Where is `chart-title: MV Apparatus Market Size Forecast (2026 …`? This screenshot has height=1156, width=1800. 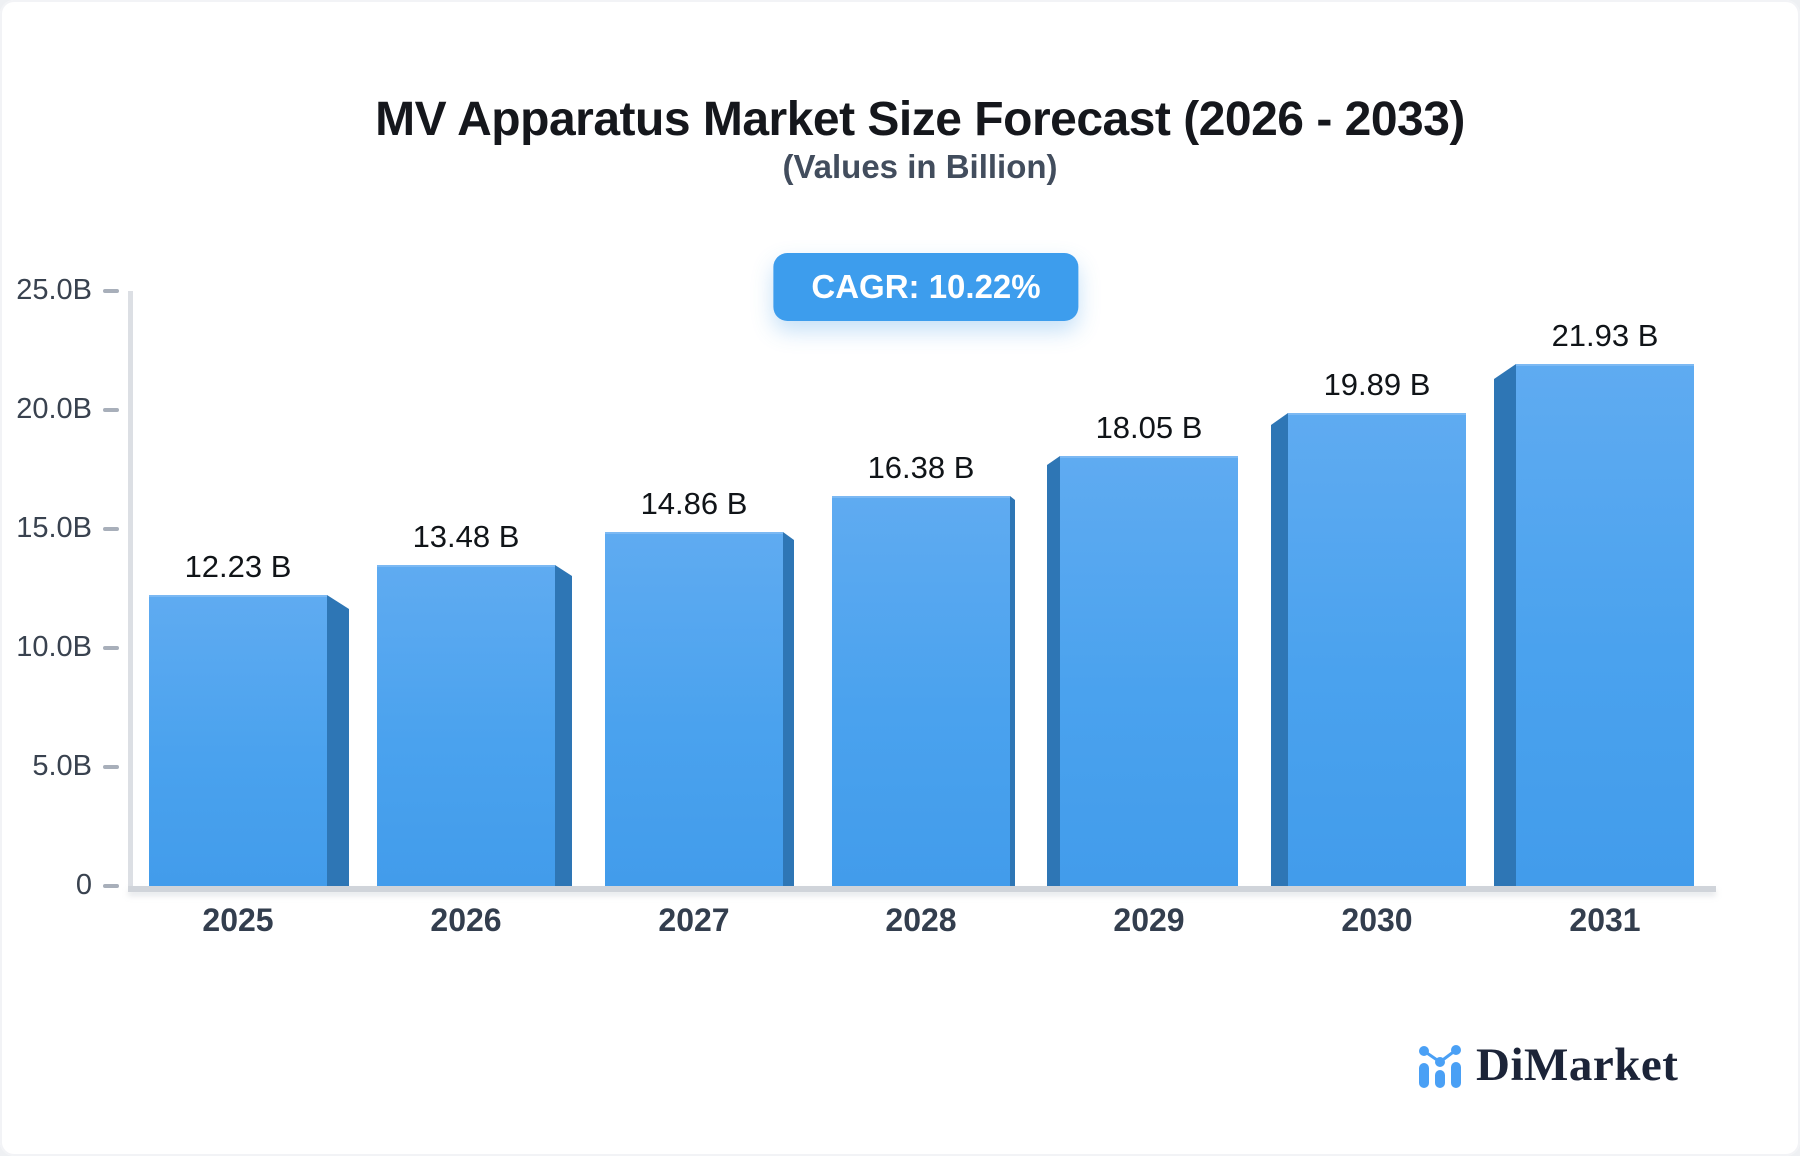 chart-title: MV Apparatus Market Size Forecast (2026 … is located at coordinates (920, 119).